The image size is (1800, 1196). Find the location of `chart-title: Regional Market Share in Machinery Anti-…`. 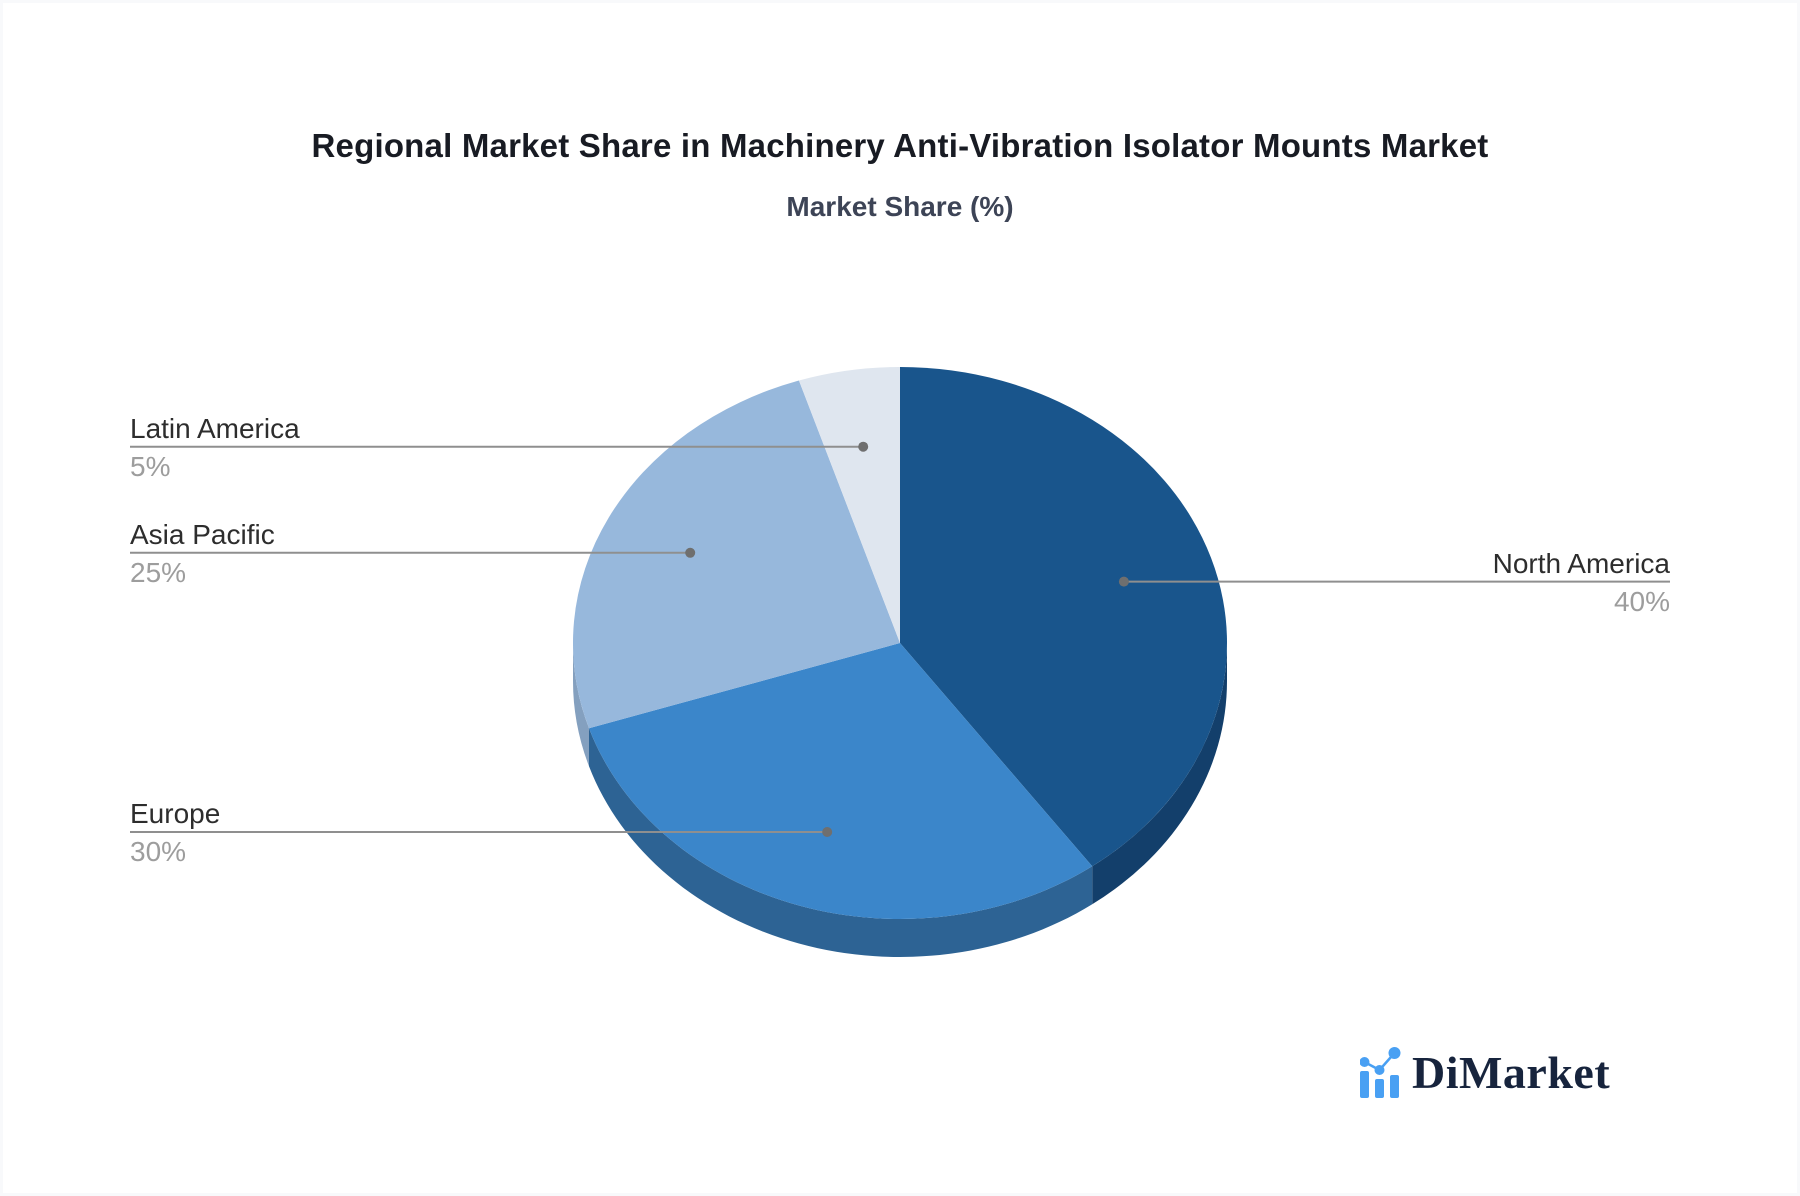

chart-title: Regional Market Share in Machinery Anti-… is located at coordinates (900, 145).